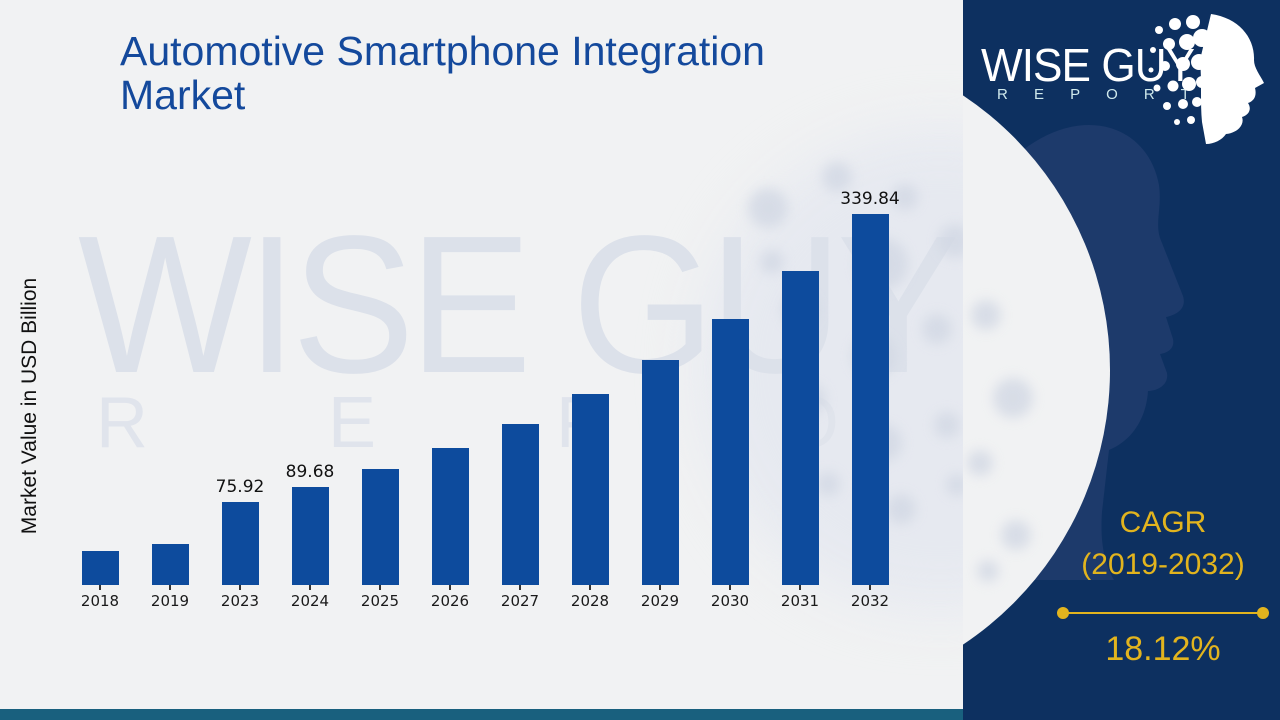 This screenshot has height=720, width=1280. I want to click on bar-2028, so click(590, 489).